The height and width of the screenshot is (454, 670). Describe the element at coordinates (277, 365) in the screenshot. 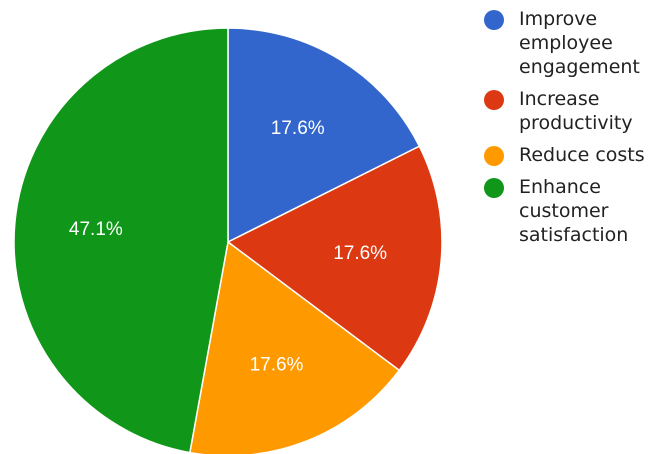

I see `slice-value-label-2: 17.6%` at that location.